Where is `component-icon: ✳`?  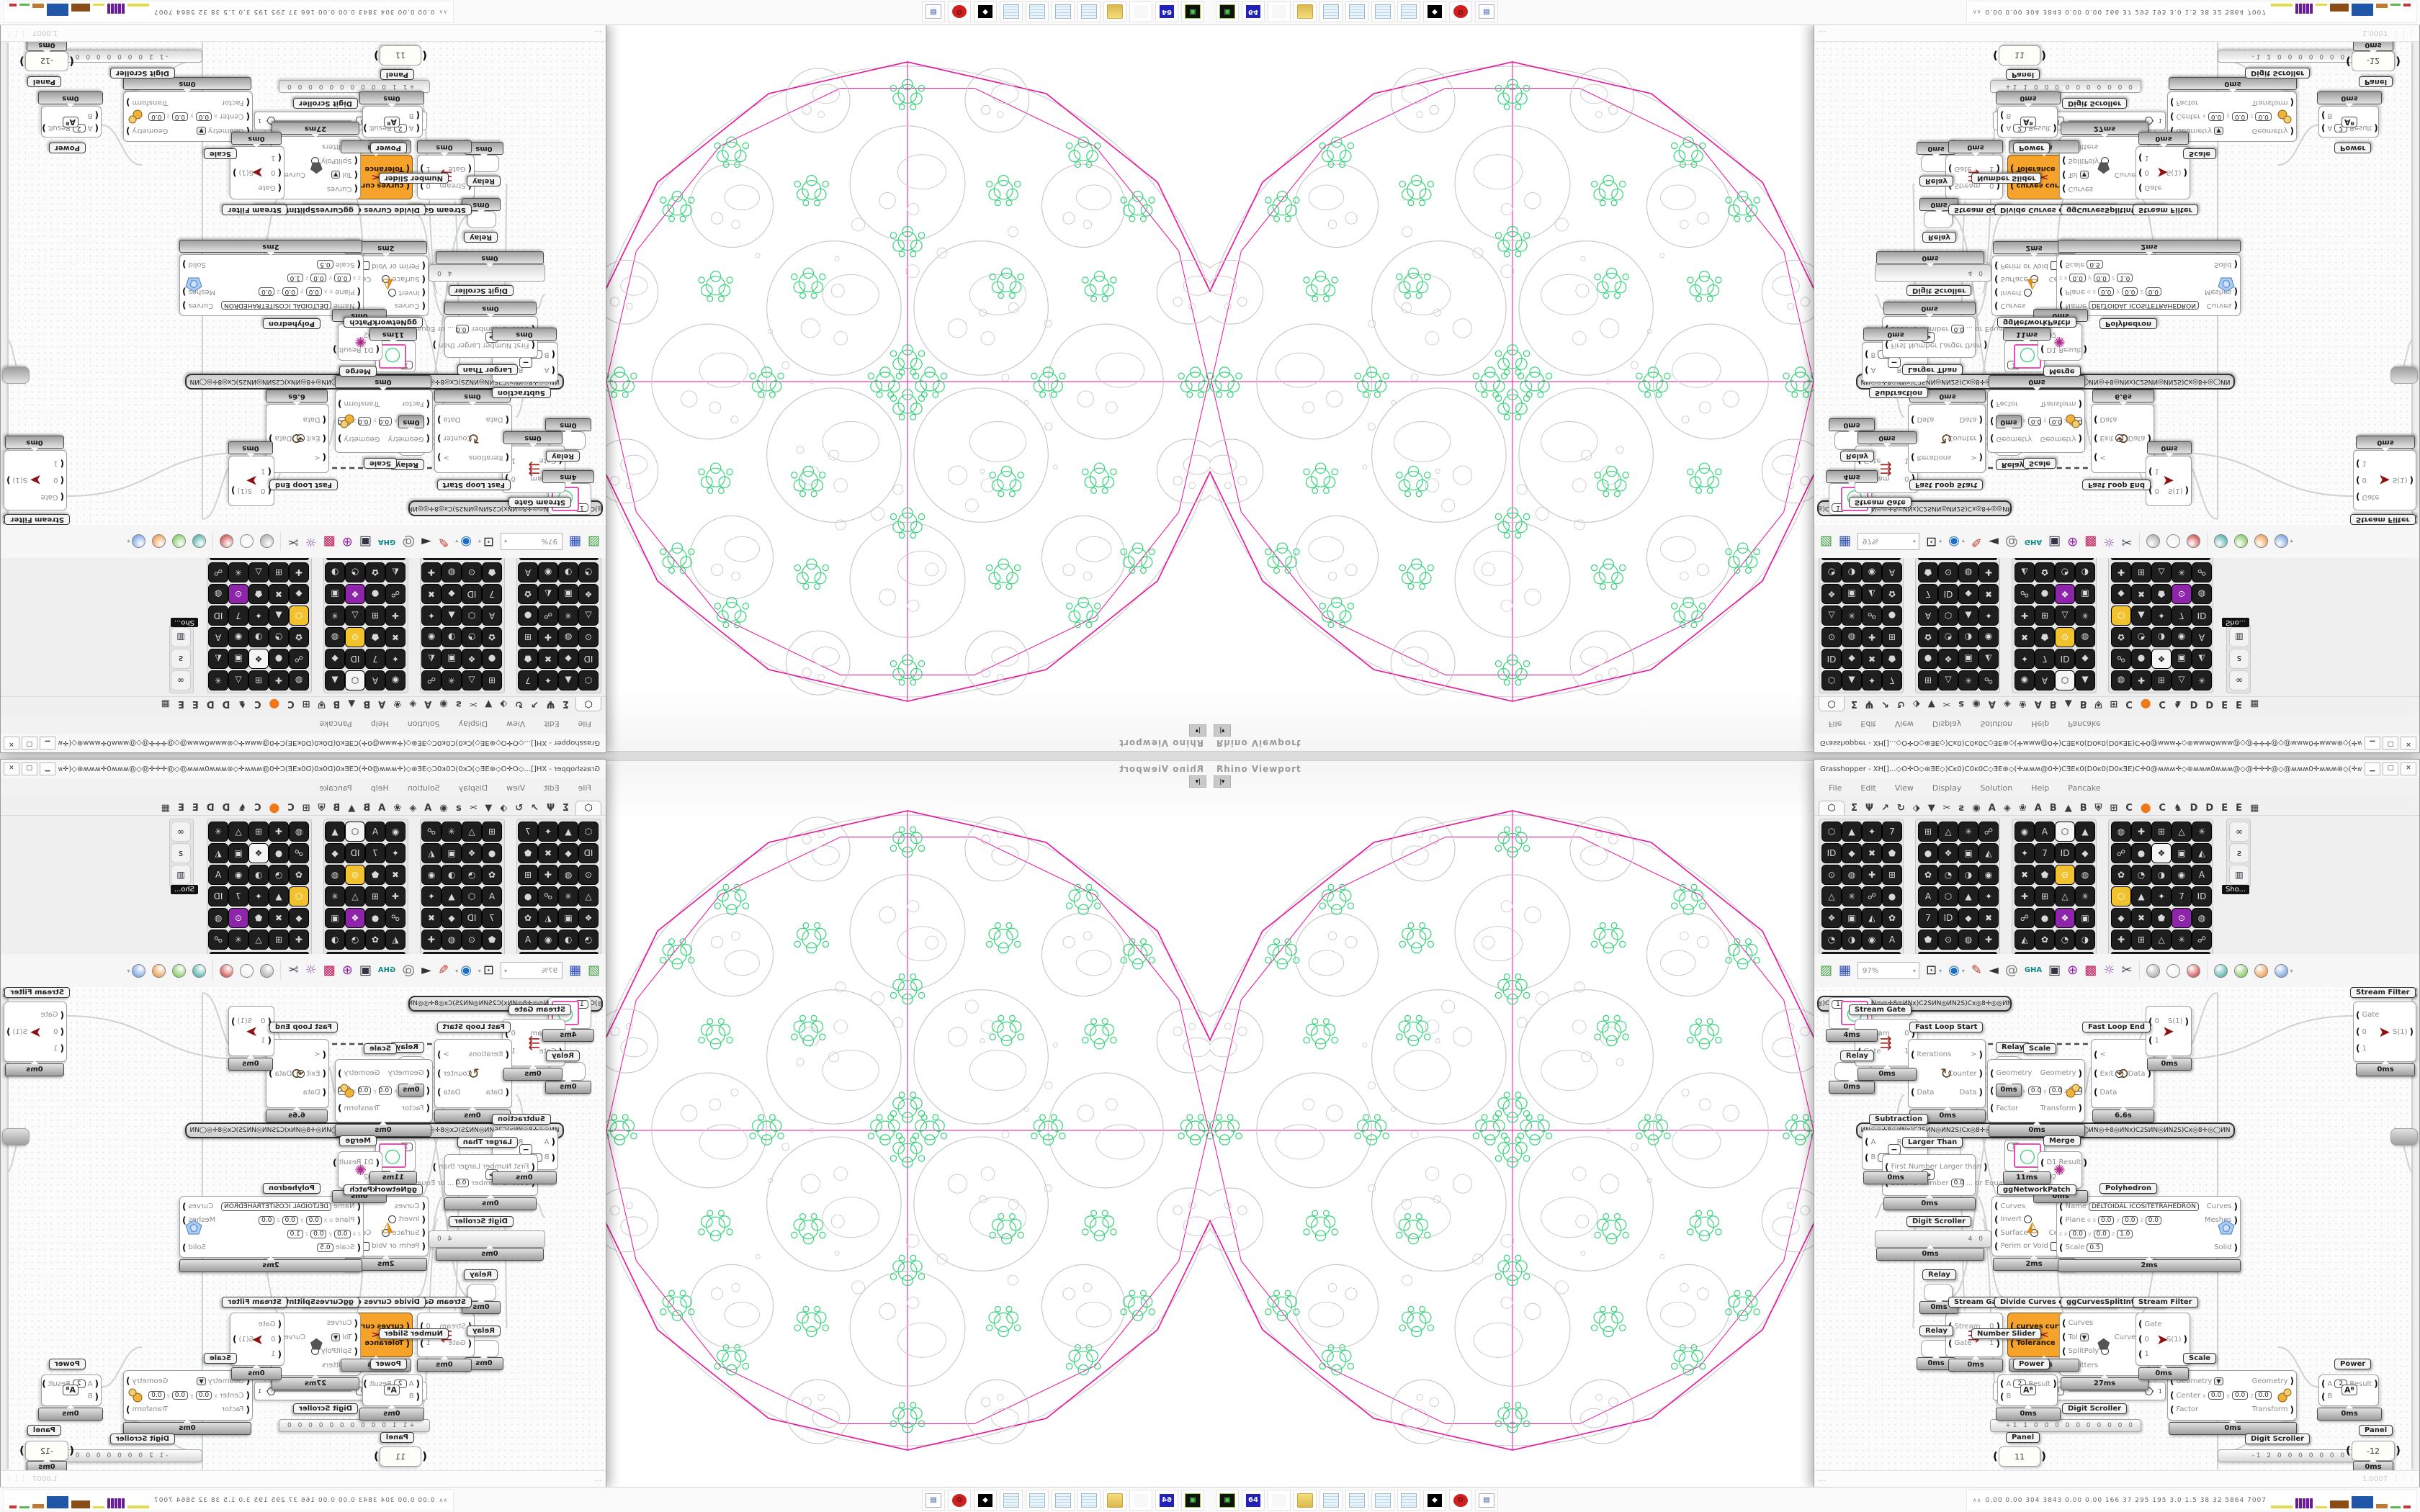 component-icon: ✳ is located at coordinates (218, 680).